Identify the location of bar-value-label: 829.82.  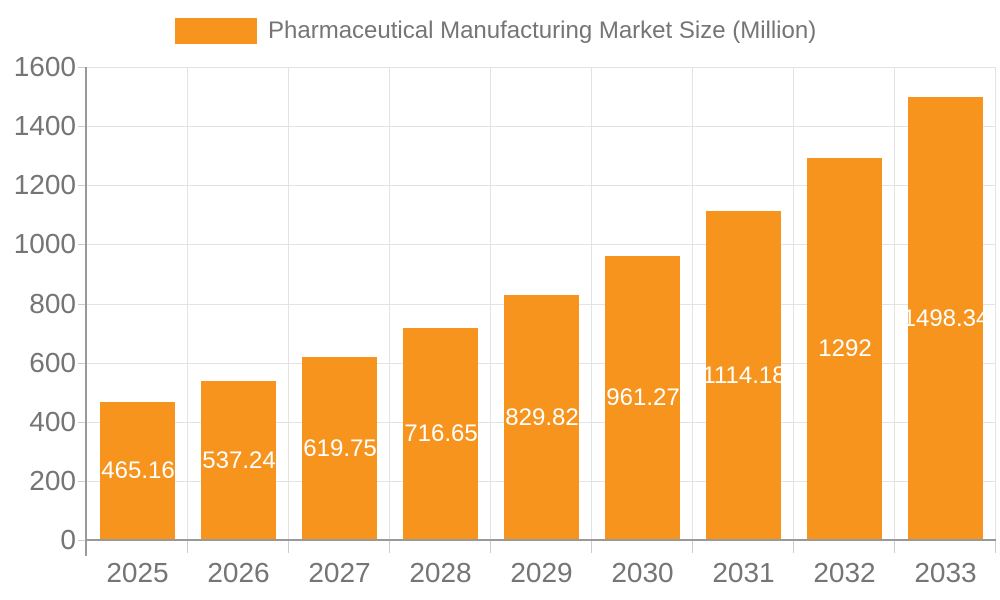
(542, 417).